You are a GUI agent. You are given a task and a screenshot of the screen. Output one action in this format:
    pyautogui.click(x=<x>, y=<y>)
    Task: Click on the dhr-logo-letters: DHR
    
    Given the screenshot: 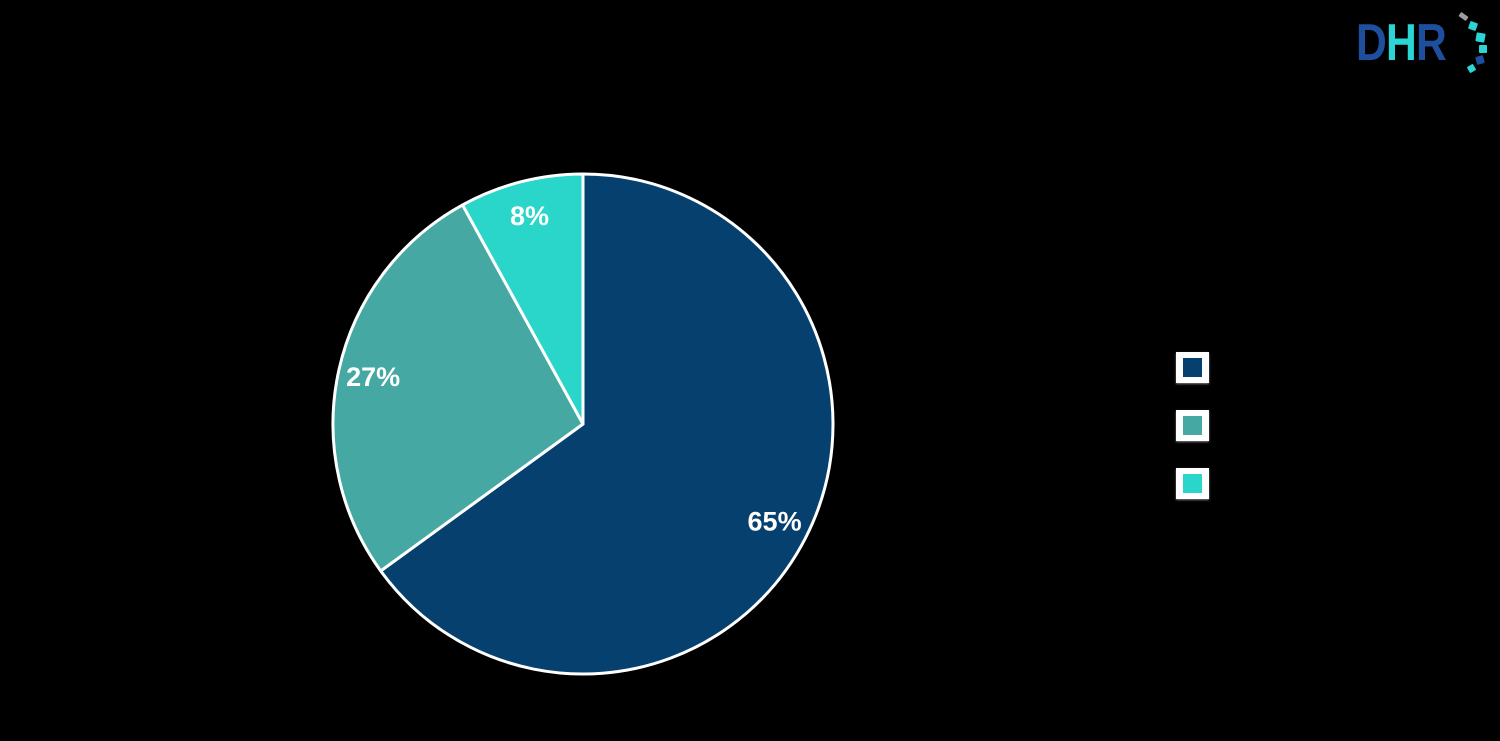 What is the action you would take?
    pyautogui.click(x=1401, y=43)
    